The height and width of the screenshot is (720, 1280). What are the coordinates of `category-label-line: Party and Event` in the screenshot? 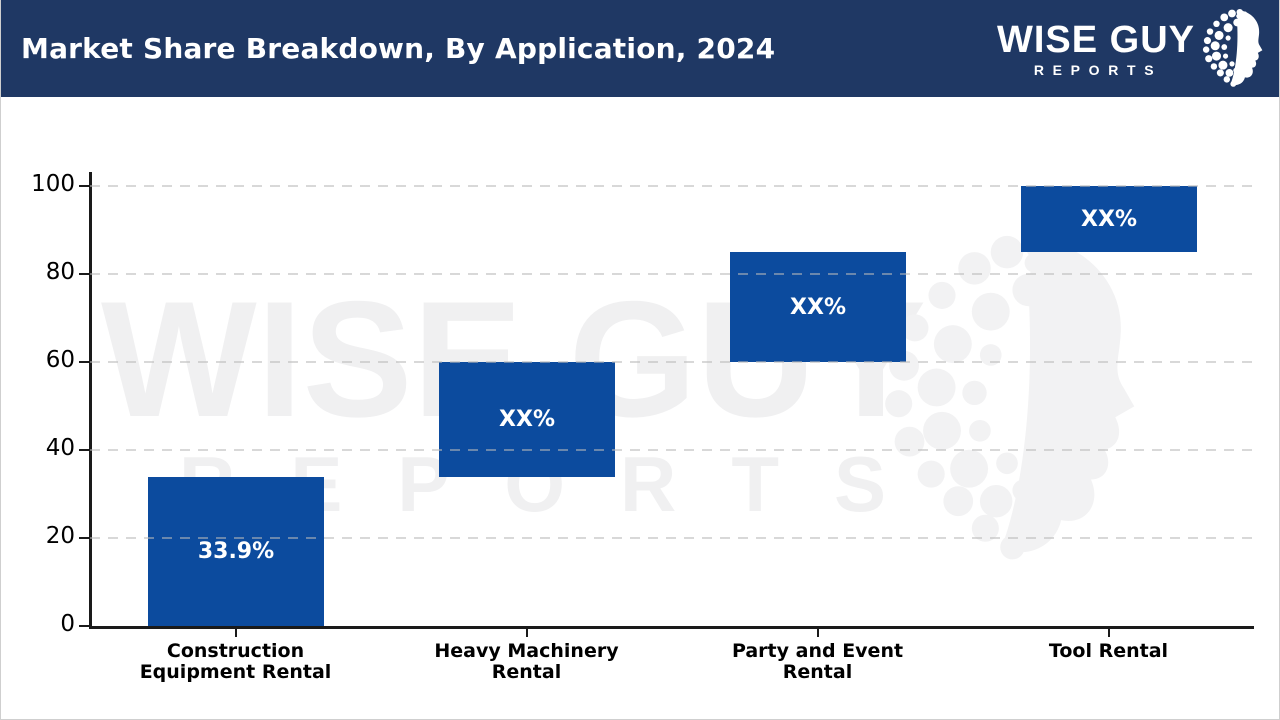 It's located at (817, 651).